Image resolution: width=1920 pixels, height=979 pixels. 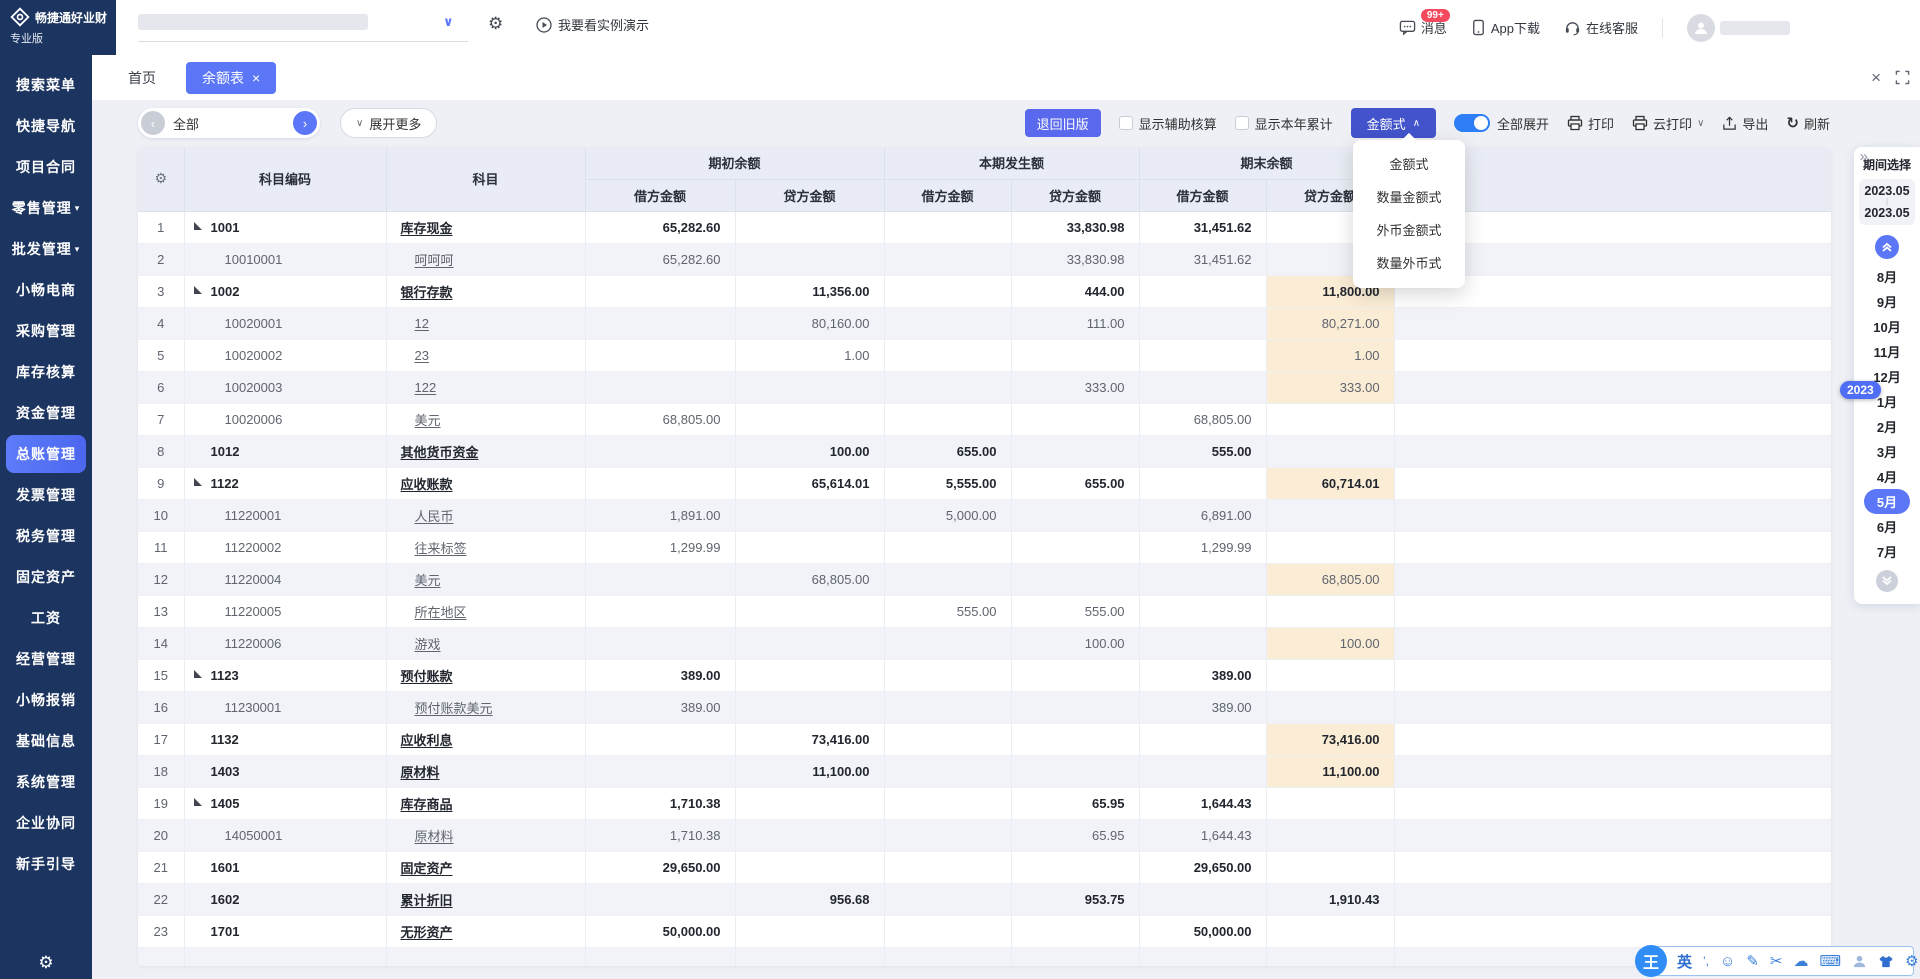 What do you see at coordinates (1167, 123) in the screenshot?
I see `show-auxiliary-checkbox: 显示辅助核算` at bounding box center [1167, 123].